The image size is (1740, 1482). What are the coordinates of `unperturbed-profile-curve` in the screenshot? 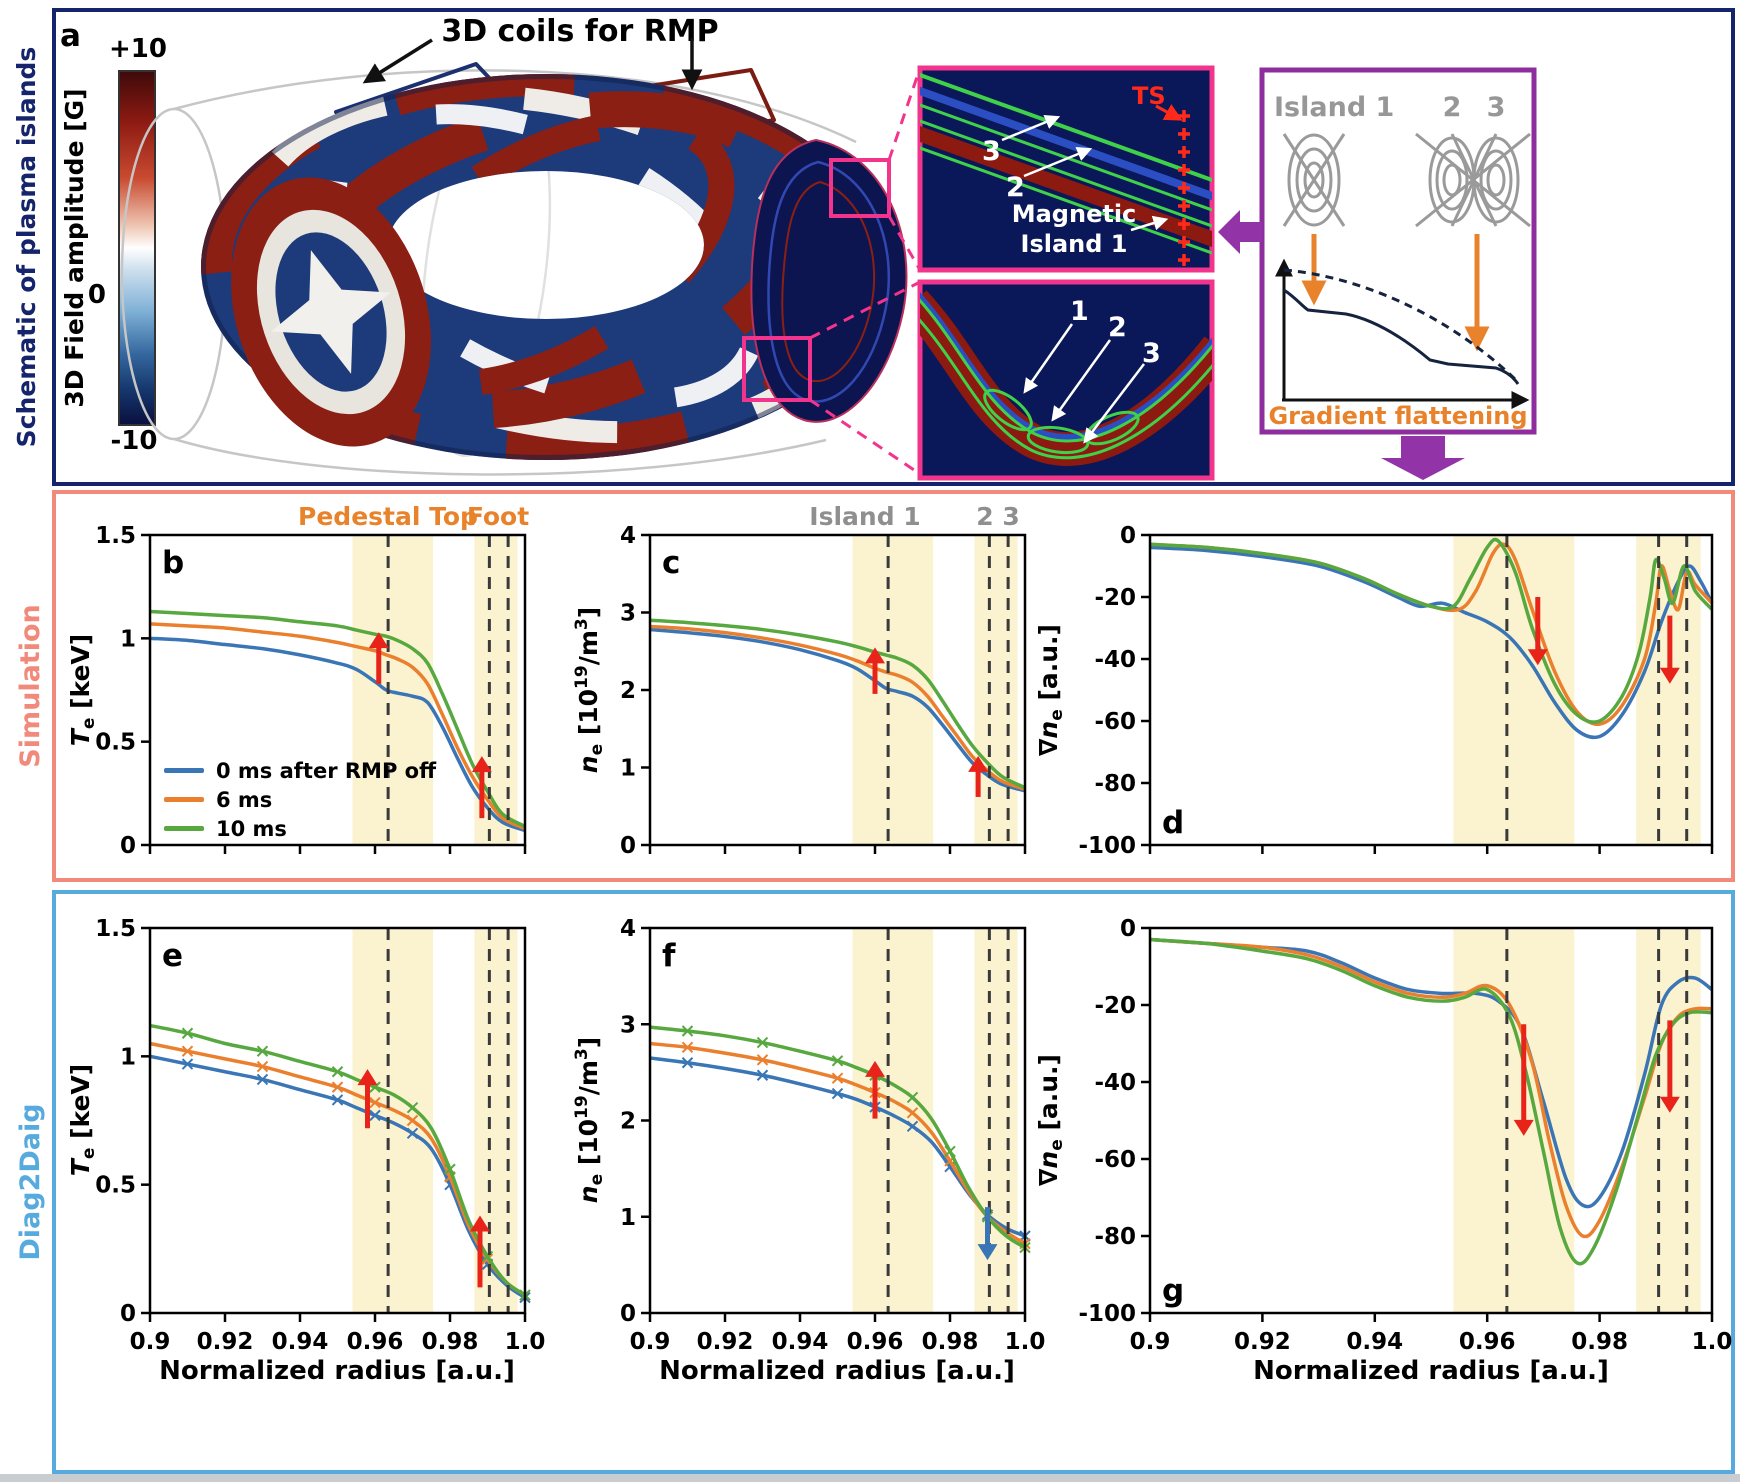 It's located at (1401, 326).